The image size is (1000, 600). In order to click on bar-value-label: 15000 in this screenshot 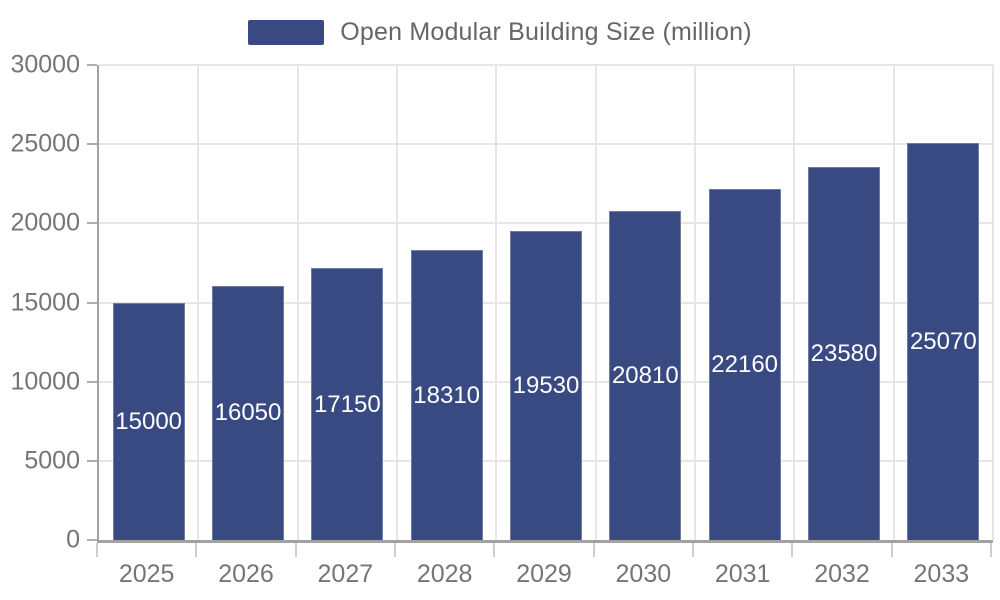, I will do `click(149, 421)`.